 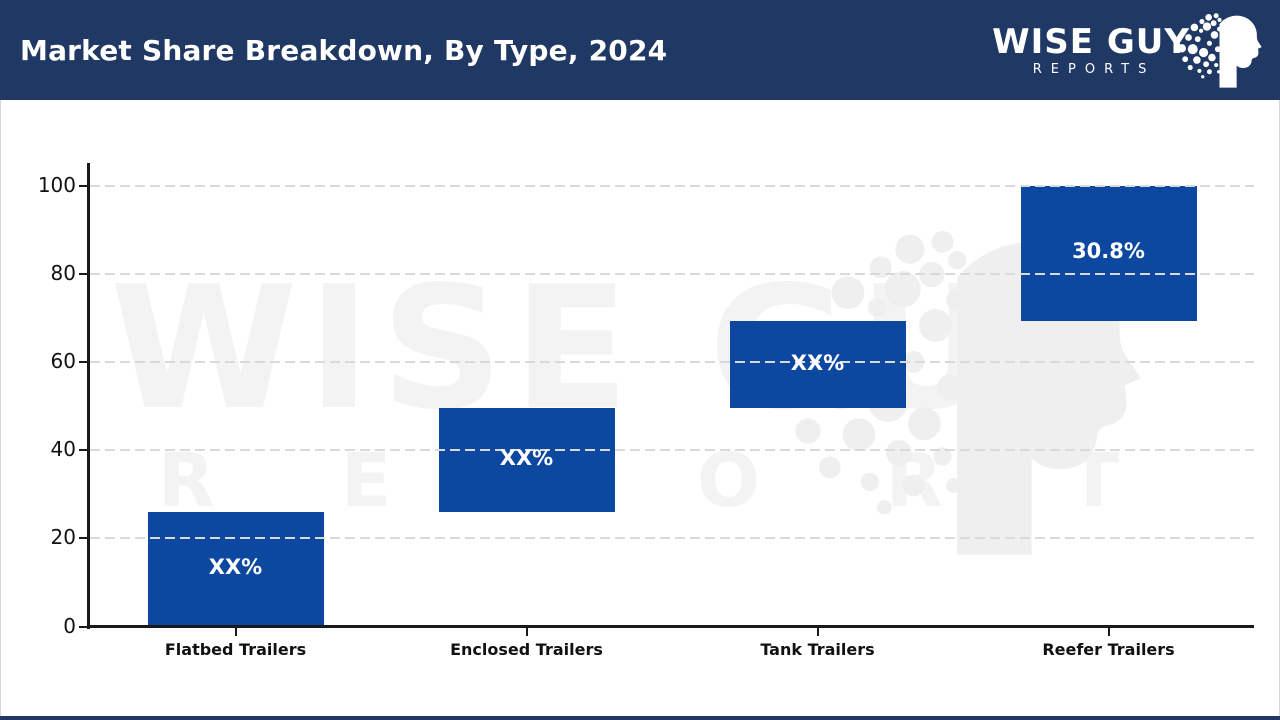 What do you see at coordinates (1094, 69) in the screenshot?
I see `logo-subtext: REPORTS` at bounding box center [1094, 69].